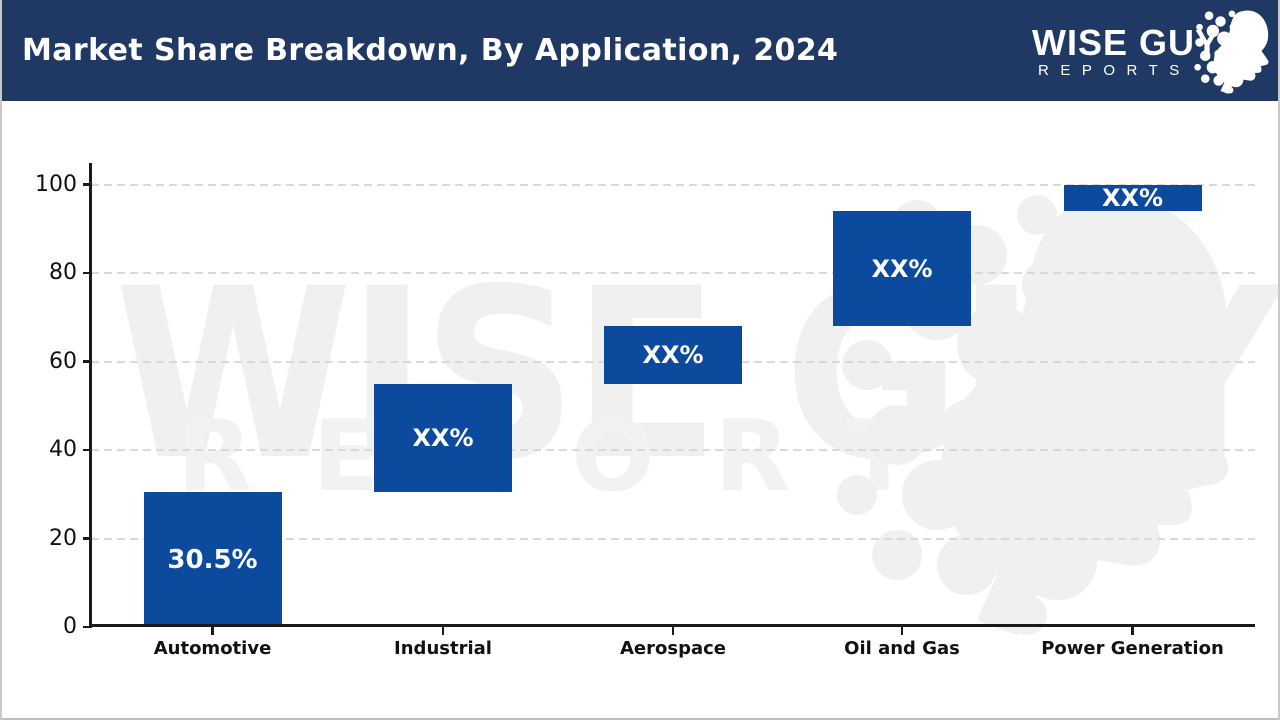 The image size is (1280, 720). Describe the element at coordinates (672, 625) in the screenshot. I see `x-axis-spine` at that location.